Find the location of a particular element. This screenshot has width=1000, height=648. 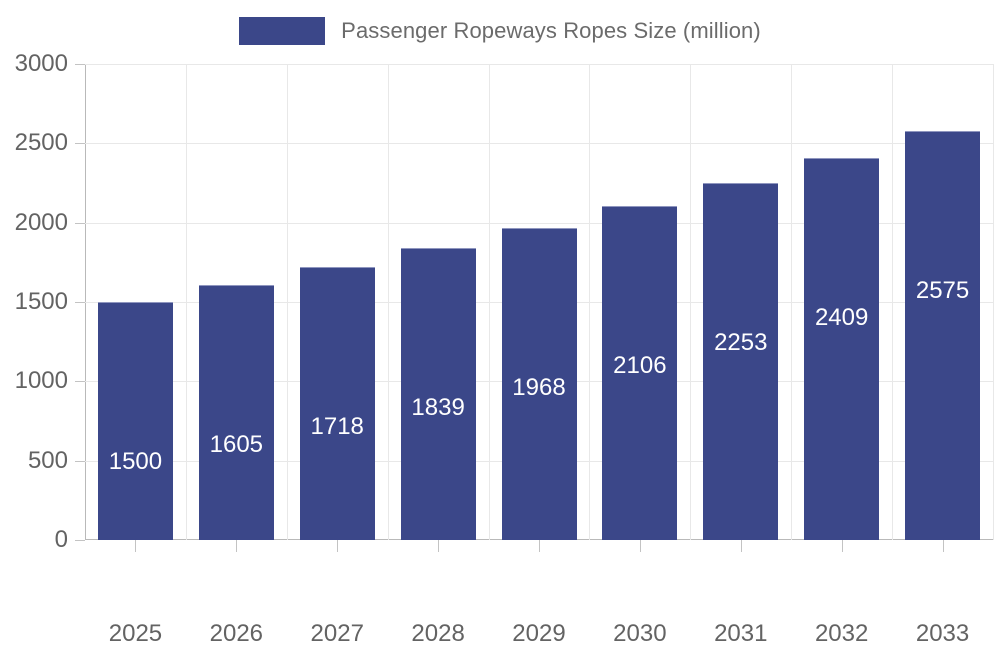

x-axis-tick-label: 2026 is located at coordinates (236, 633).